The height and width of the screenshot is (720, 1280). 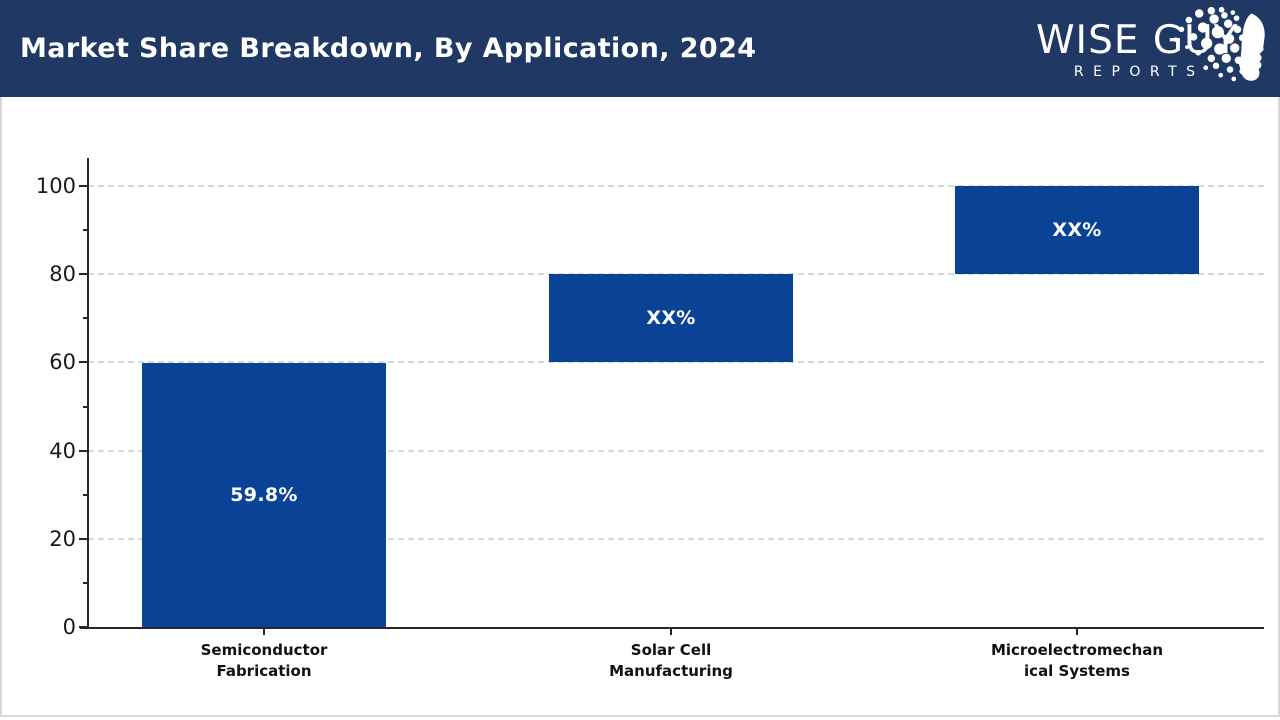 I want to click on bar-value-label: 59.8%, so click(x=264, y=495).